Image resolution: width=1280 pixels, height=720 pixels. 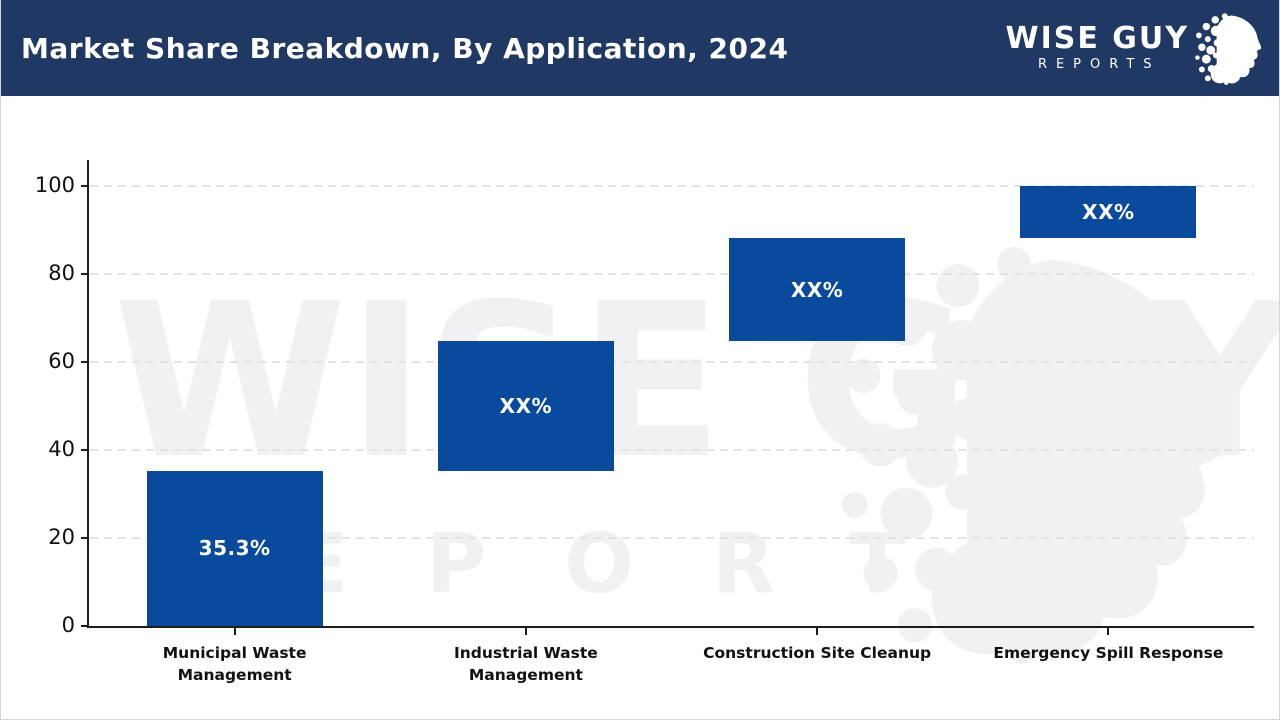 What do you see at coordinates (1099, 64) in the screenshot?
I see `brand-subtitle: REPORTS` at bounding box center [1099, 64].